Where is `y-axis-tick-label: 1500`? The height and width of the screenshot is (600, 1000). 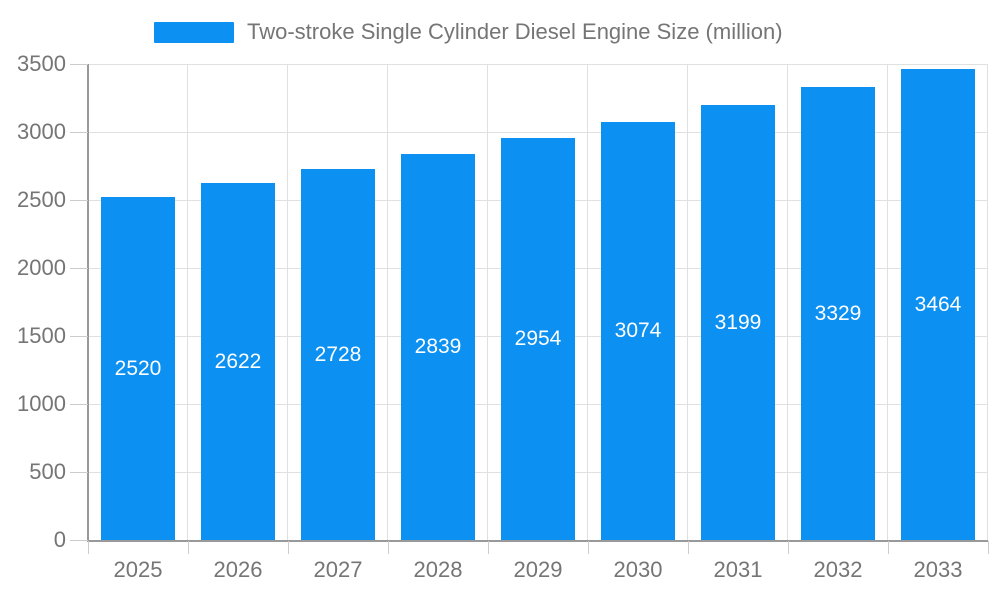 y-axis-tick-label: 1500 is located at coordinates (41, 335).